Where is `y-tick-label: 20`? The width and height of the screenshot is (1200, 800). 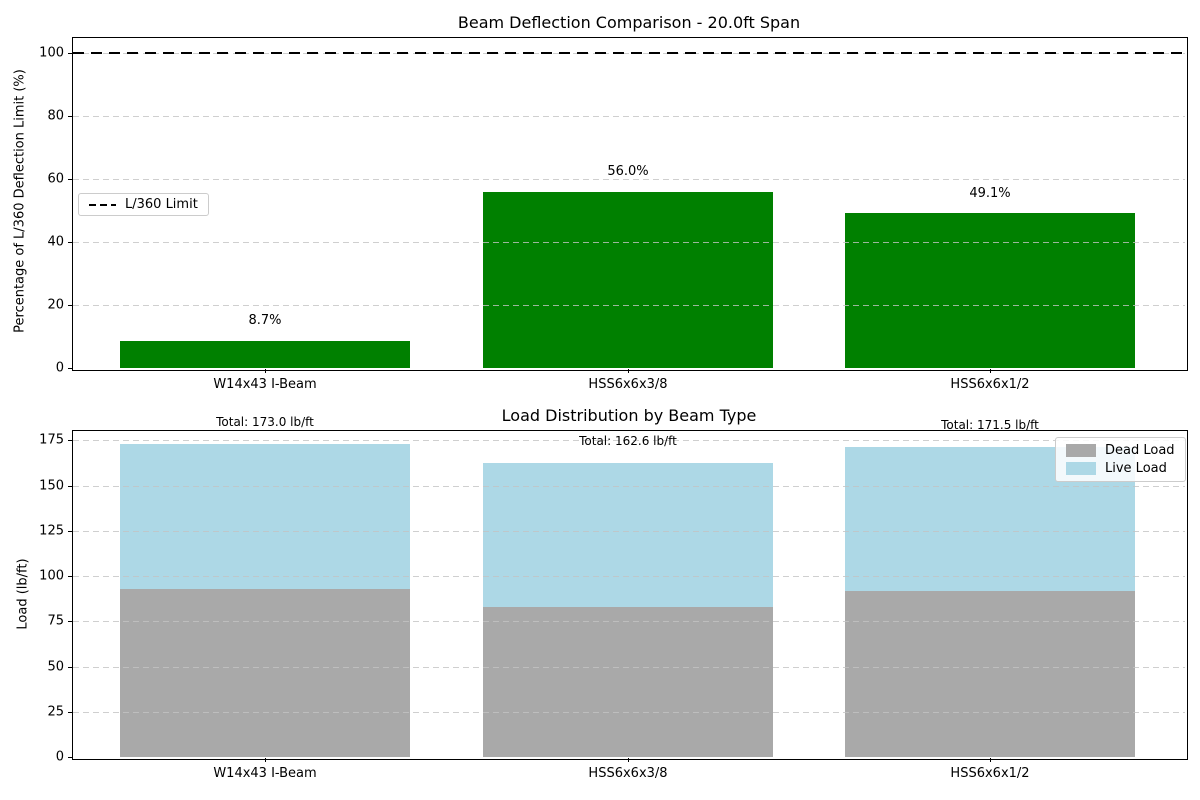 y-tick-label: 20 is located at coordinates (55, 305).